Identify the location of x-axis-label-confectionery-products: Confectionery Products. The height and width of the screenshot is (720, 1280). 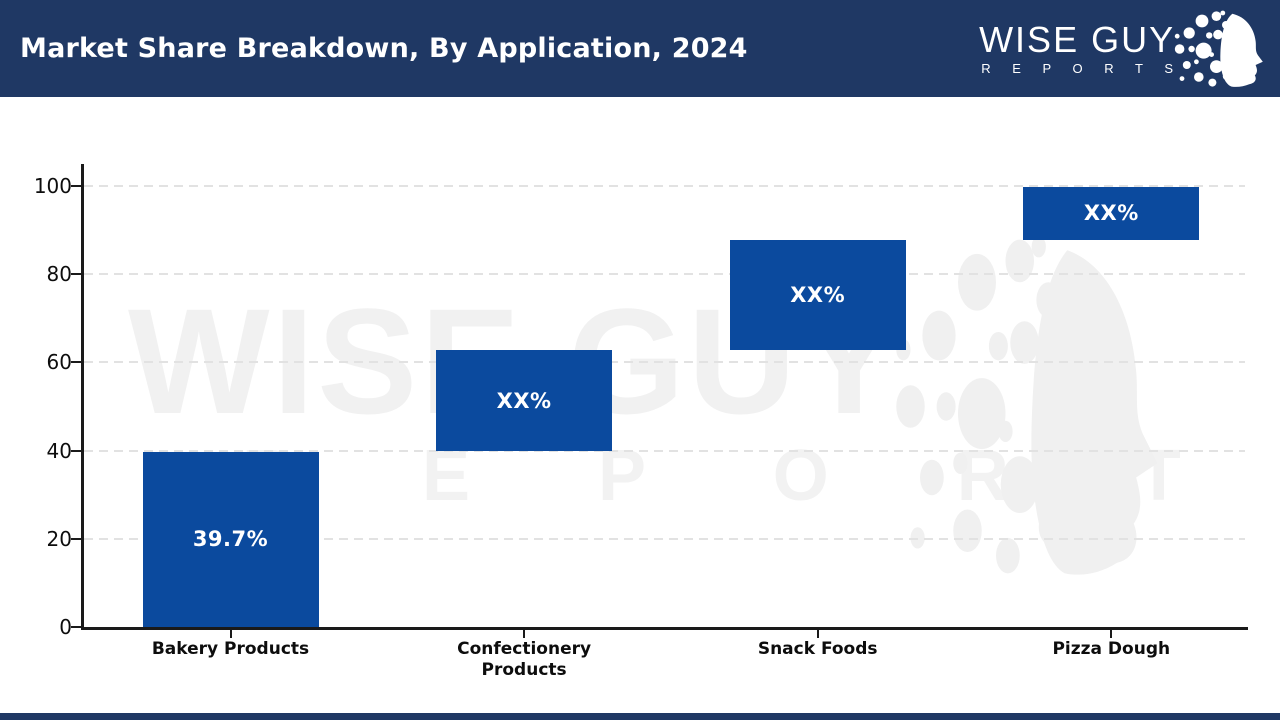
(524, 659).